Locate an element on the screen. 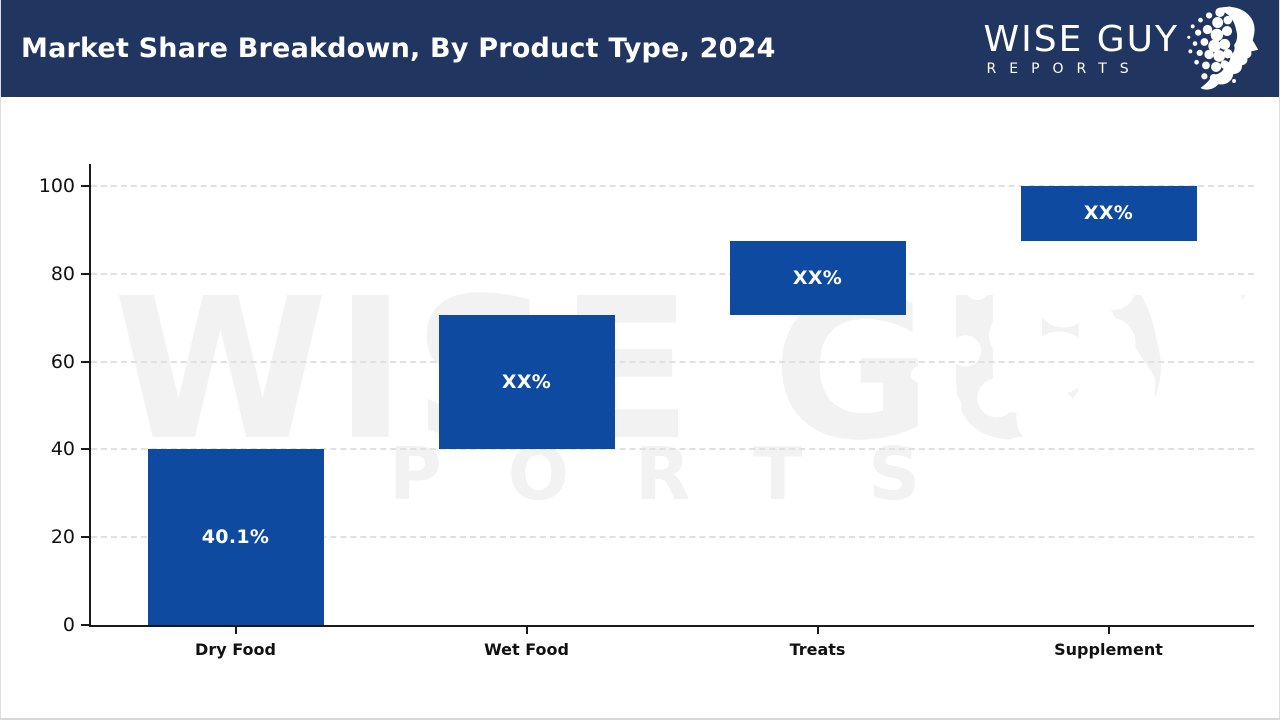  x-tick-label-0: Dry Food is located at coordinates (235, 649).